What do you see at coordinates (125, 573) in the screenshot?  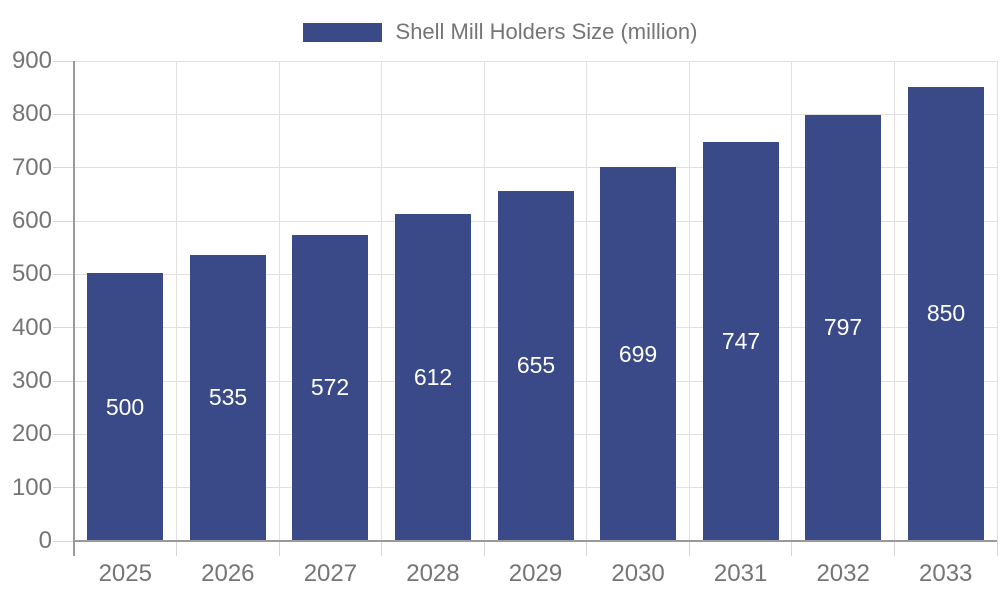 I see `x-axis-tick-label: 2025` at bounding box center [125, 573].